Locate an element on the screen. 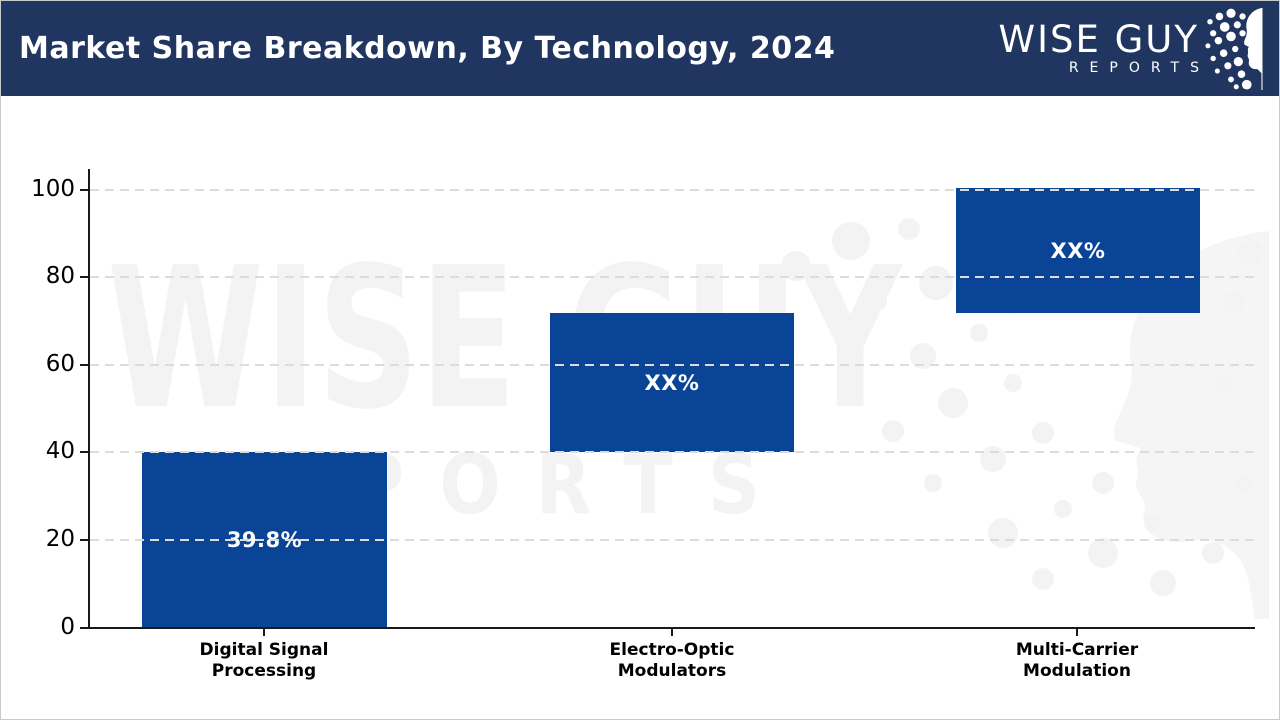 This screenshot has height=720, width=1280. logo-wordmark: WISE GUY is located at coordinates (1098, 39).